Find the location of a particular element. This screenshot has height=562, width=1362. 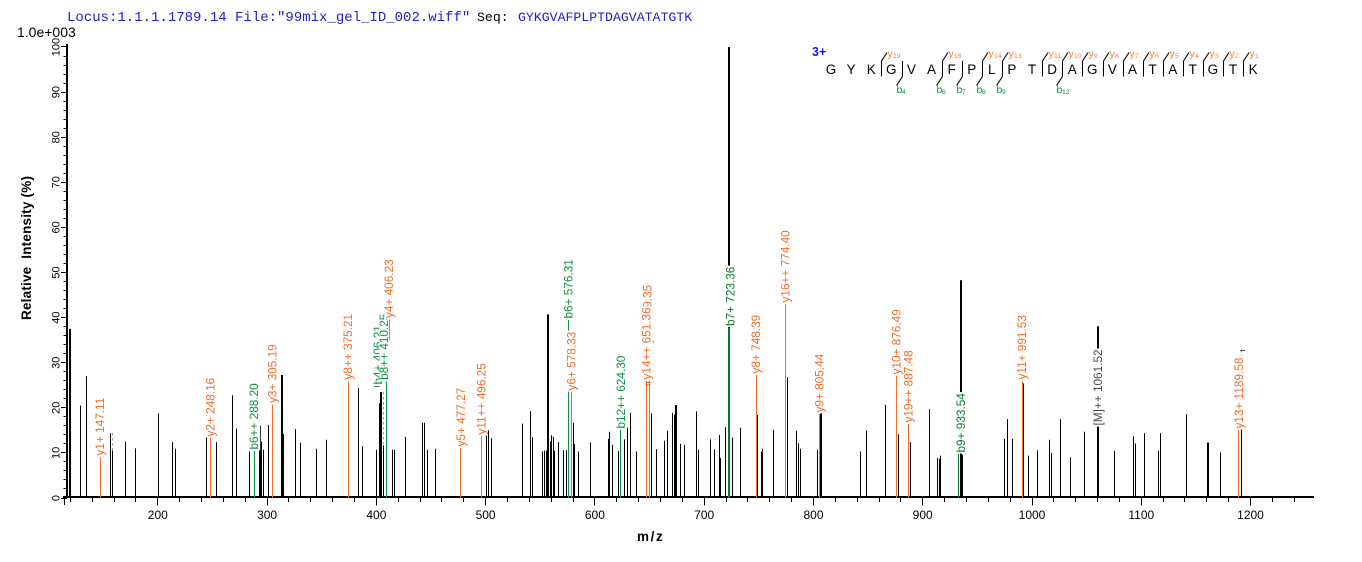

svg-text: y14++ 651.36 is located at coordinates (646, 343).